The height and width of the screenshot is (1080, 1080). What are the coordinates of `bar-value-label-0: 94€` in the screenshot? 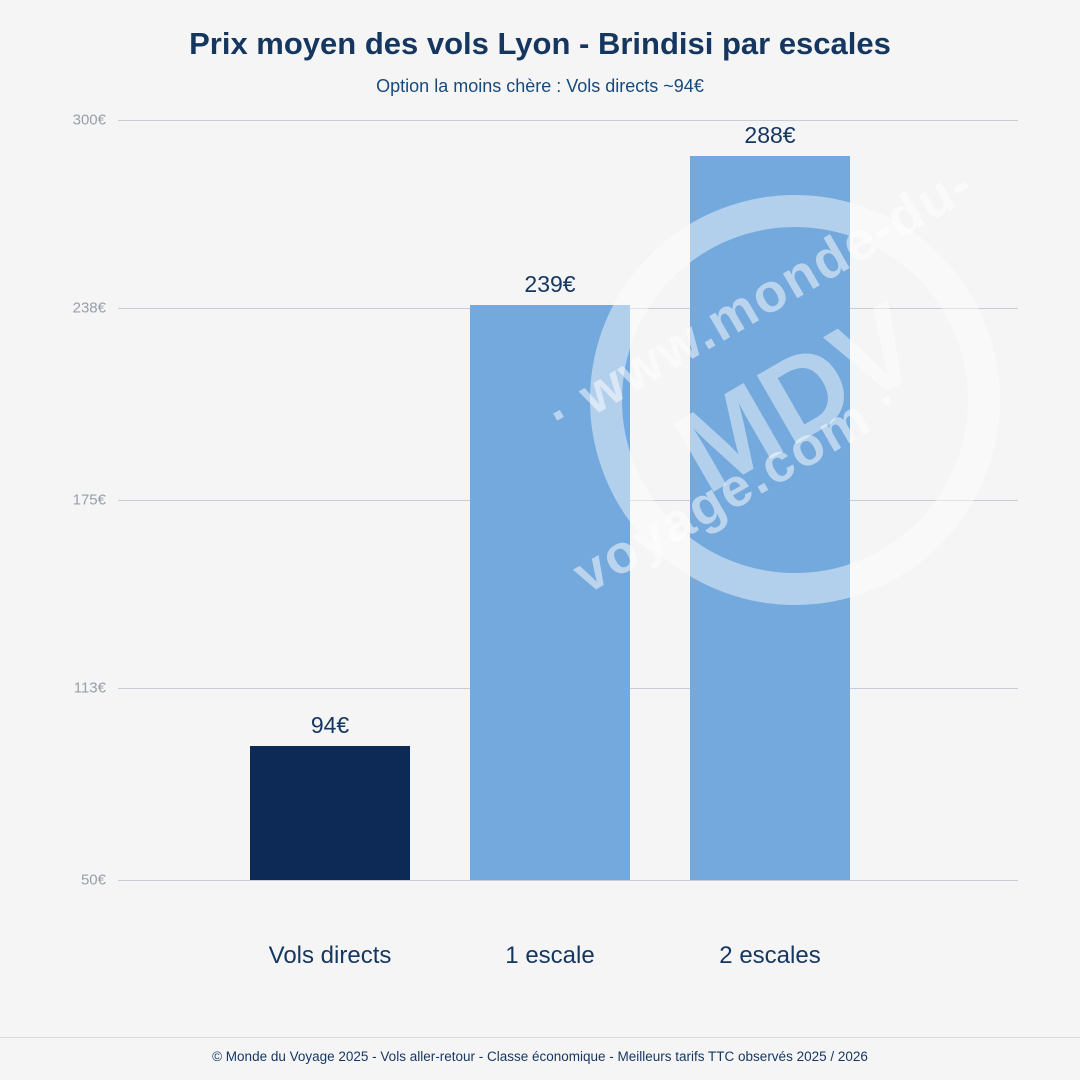 It's located at (330, 725).